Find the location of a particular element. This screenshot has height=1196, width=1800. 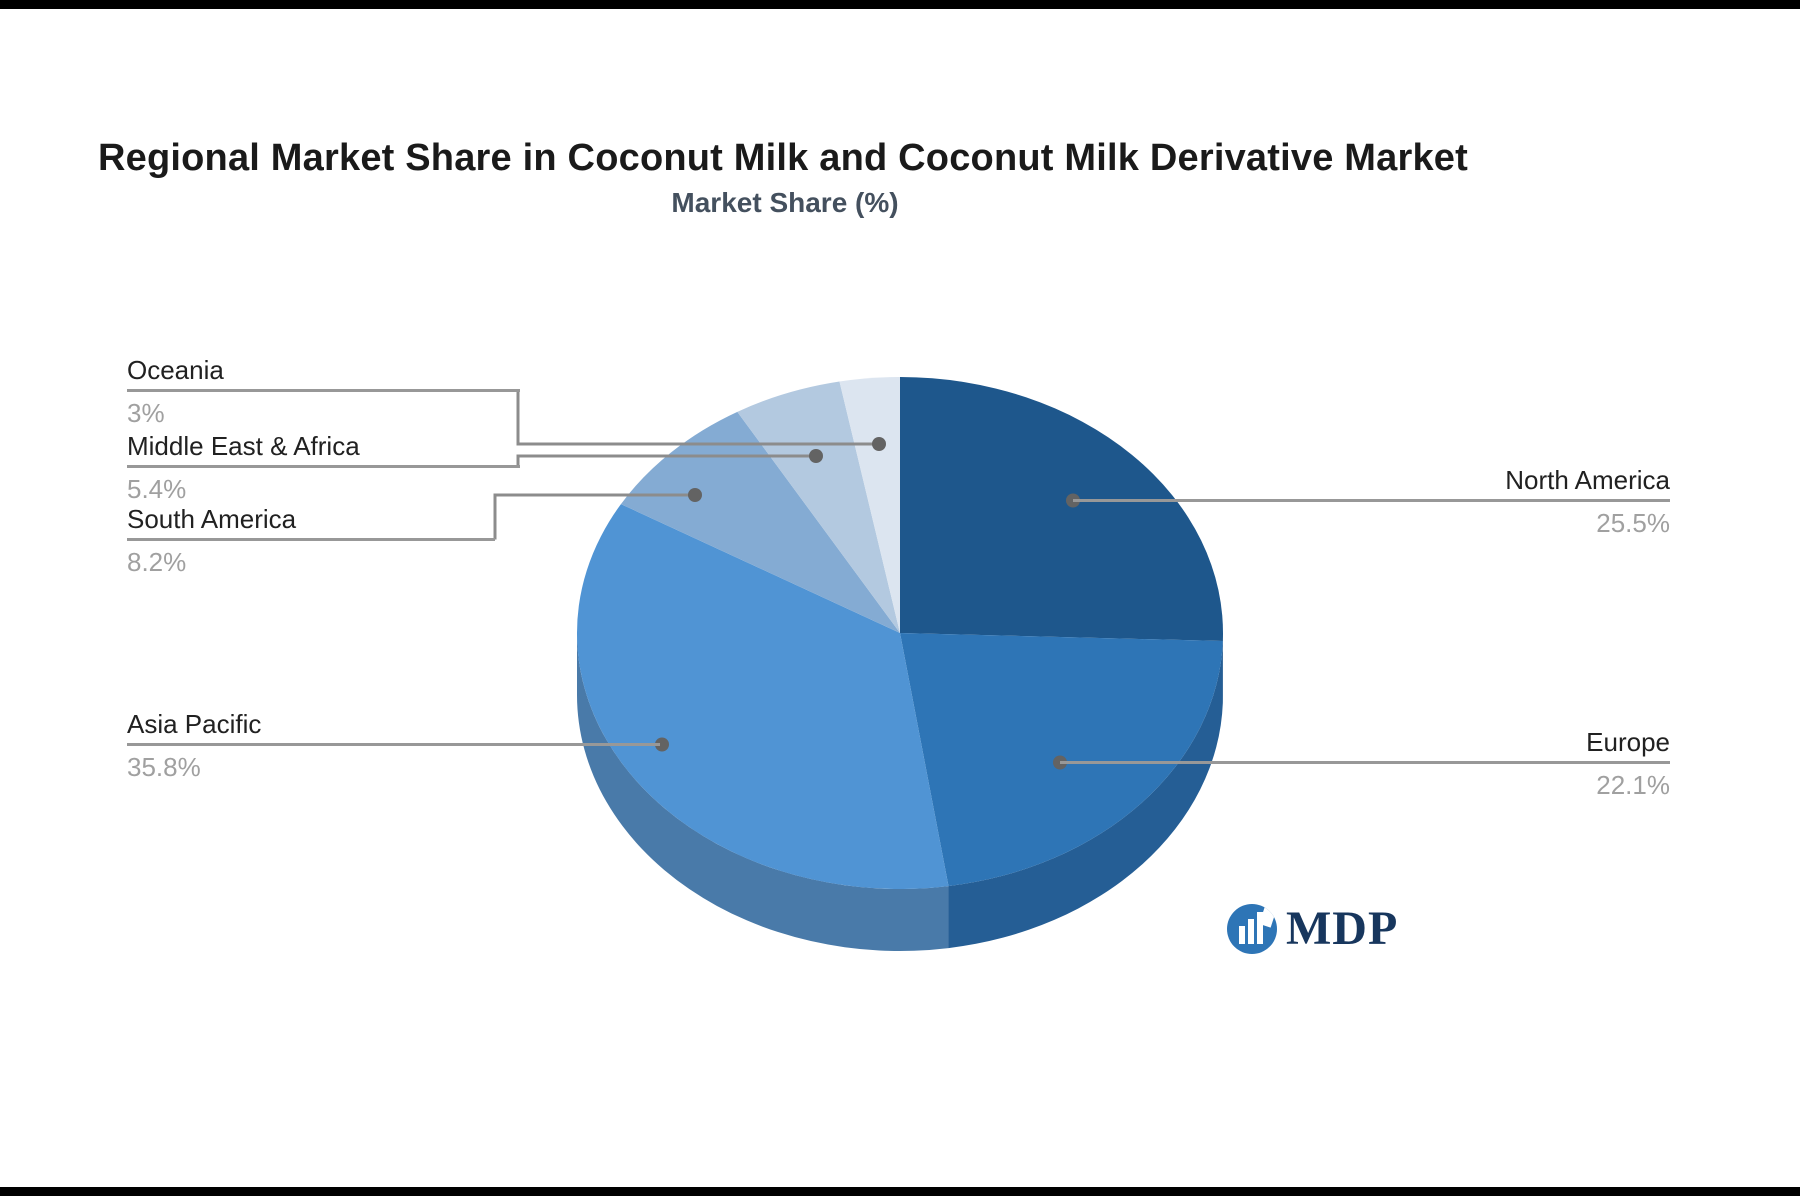

connector-line-middle-east-and-africa is located at coordinates (666, 460).